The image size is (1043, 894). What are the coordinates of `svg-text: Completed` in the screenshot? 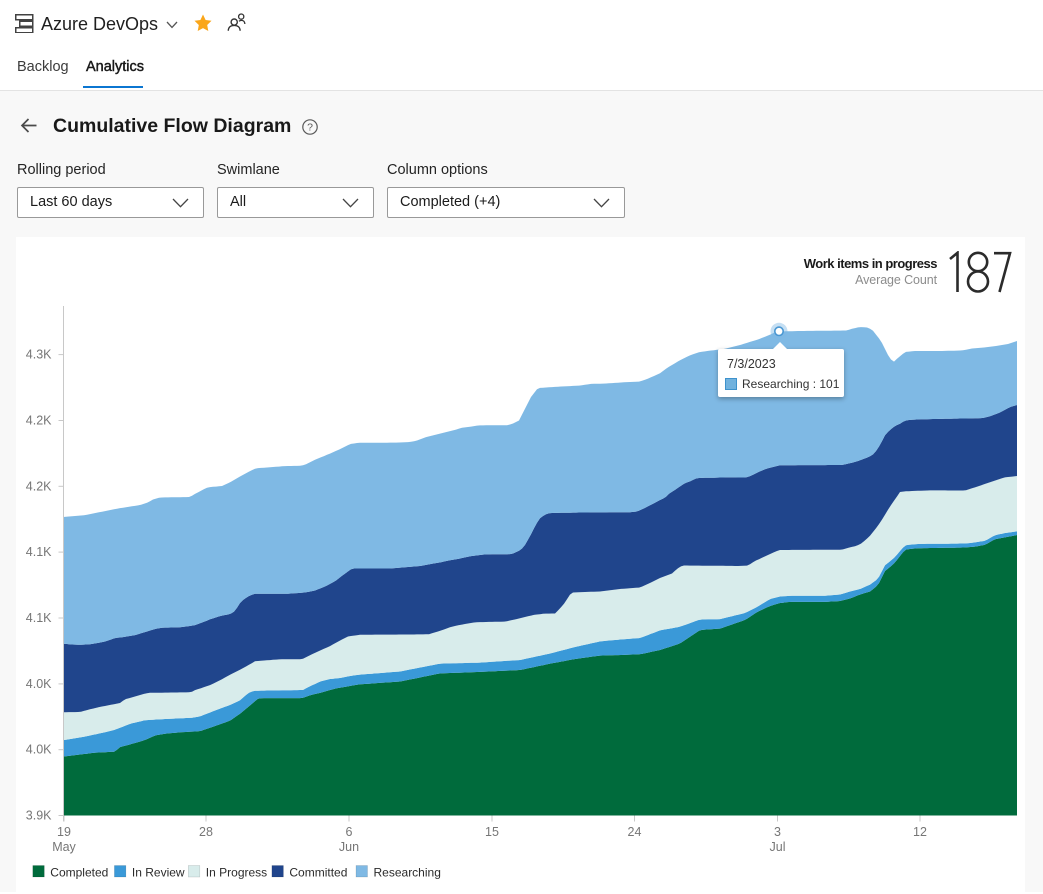 It's located at (79, 873).